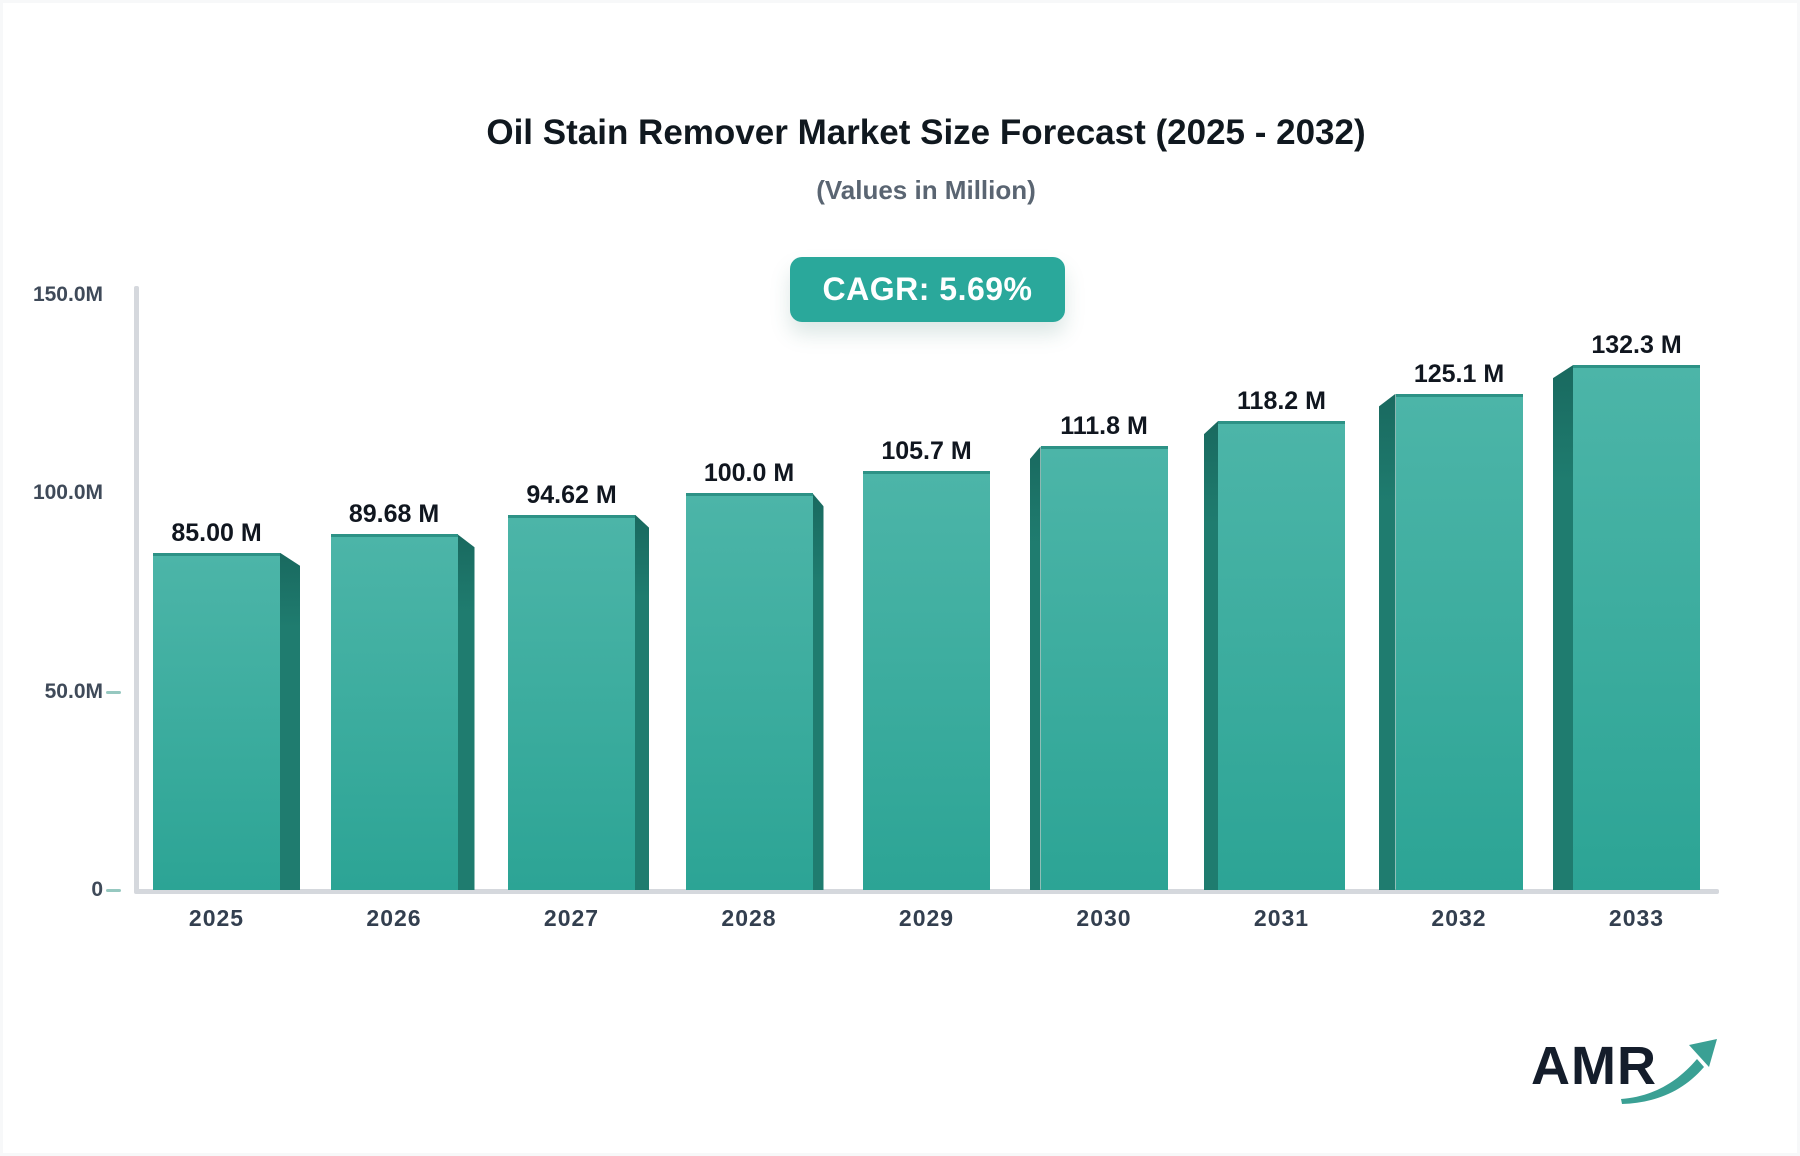  Describe the element at coordinates (749, 473) in the screenshot. I see `bar-value-label-2028: 100.0 M` at that location.